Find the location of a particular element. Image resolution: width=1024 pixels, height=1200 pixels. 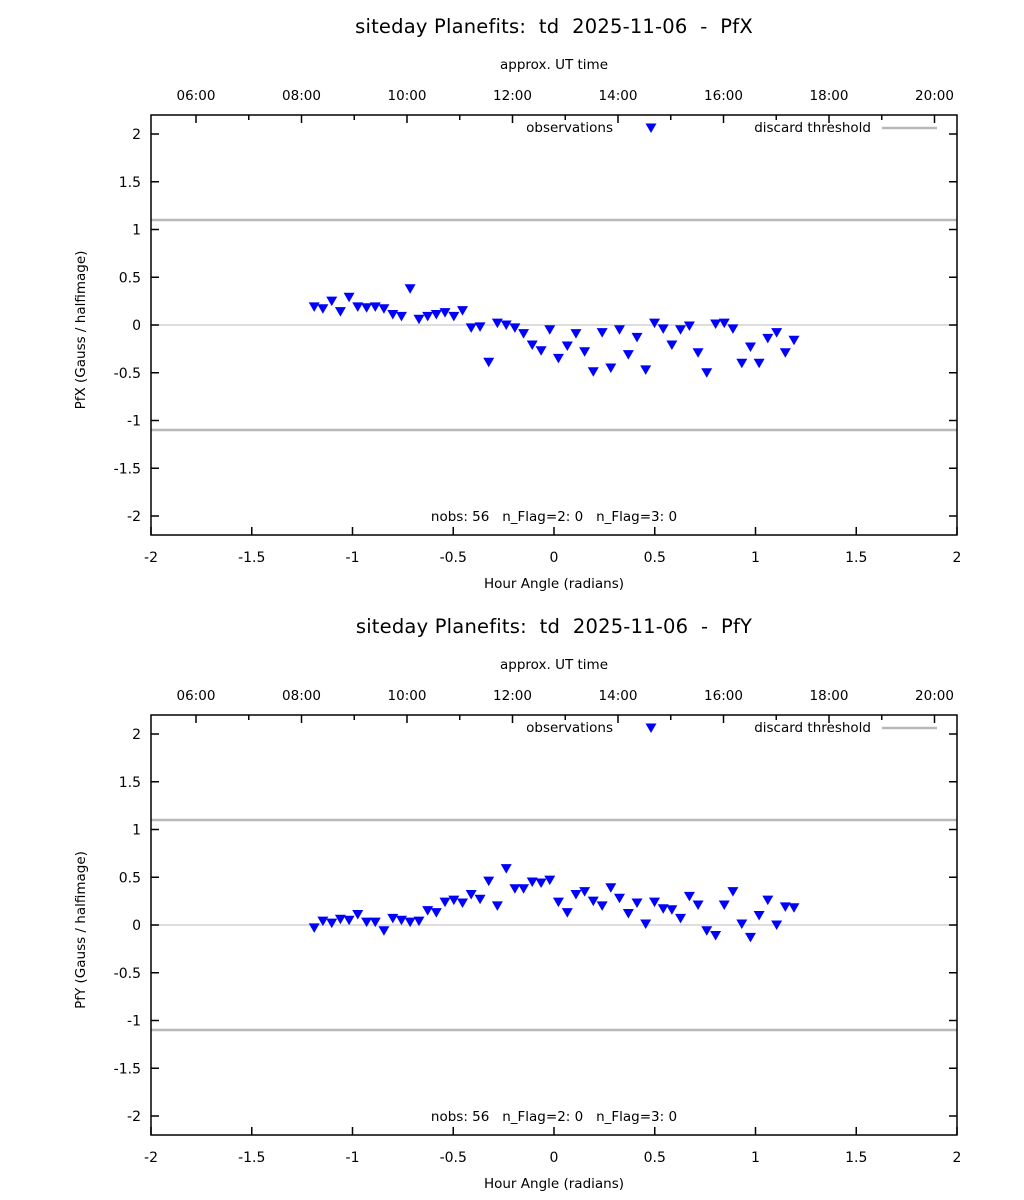

pfx-legend-threshold-label: discard threshold is located at coordinates (812, 128).